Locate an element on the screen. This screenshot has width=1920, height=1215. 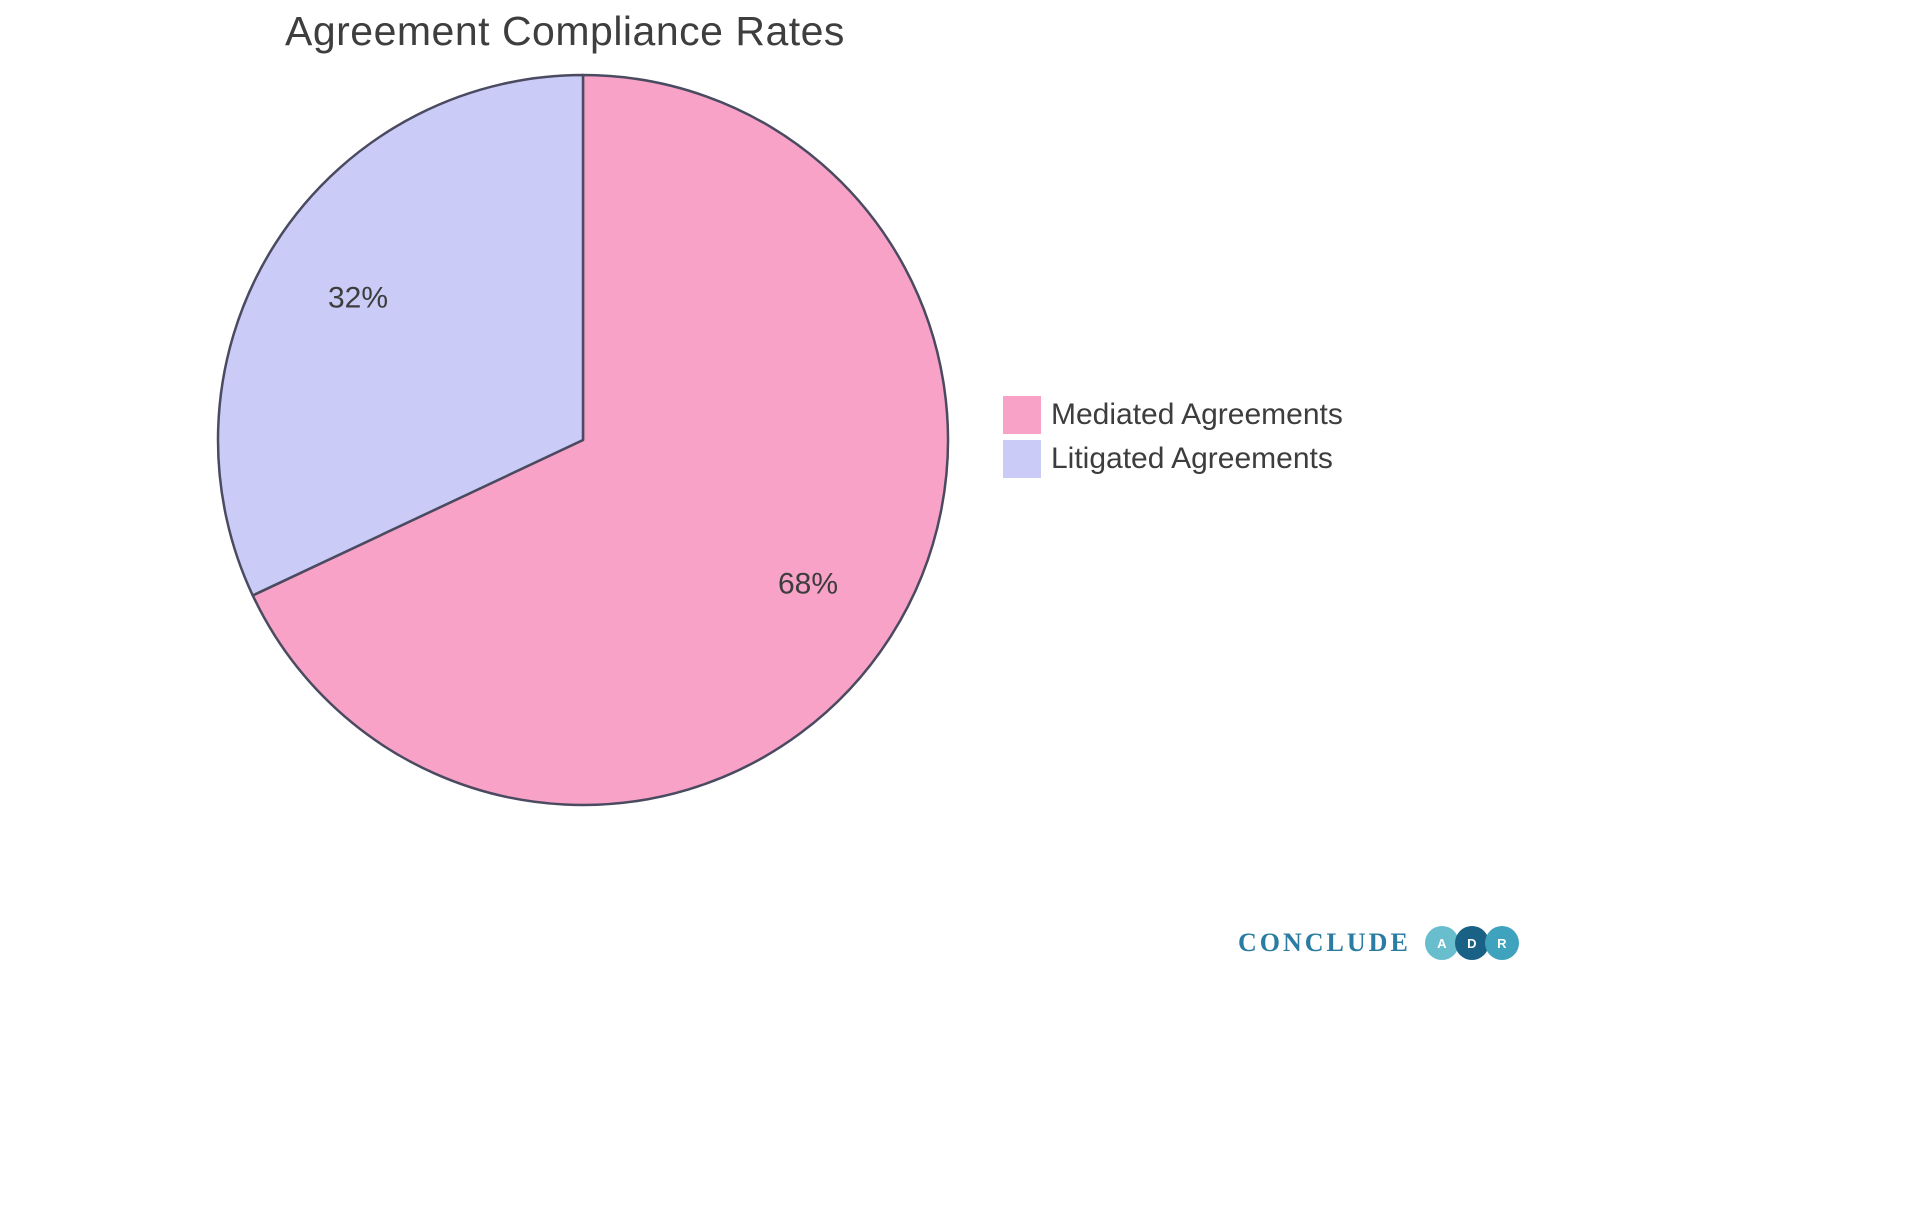
legend-label: Litigated Agreements is located at coordinates (1192, 458).